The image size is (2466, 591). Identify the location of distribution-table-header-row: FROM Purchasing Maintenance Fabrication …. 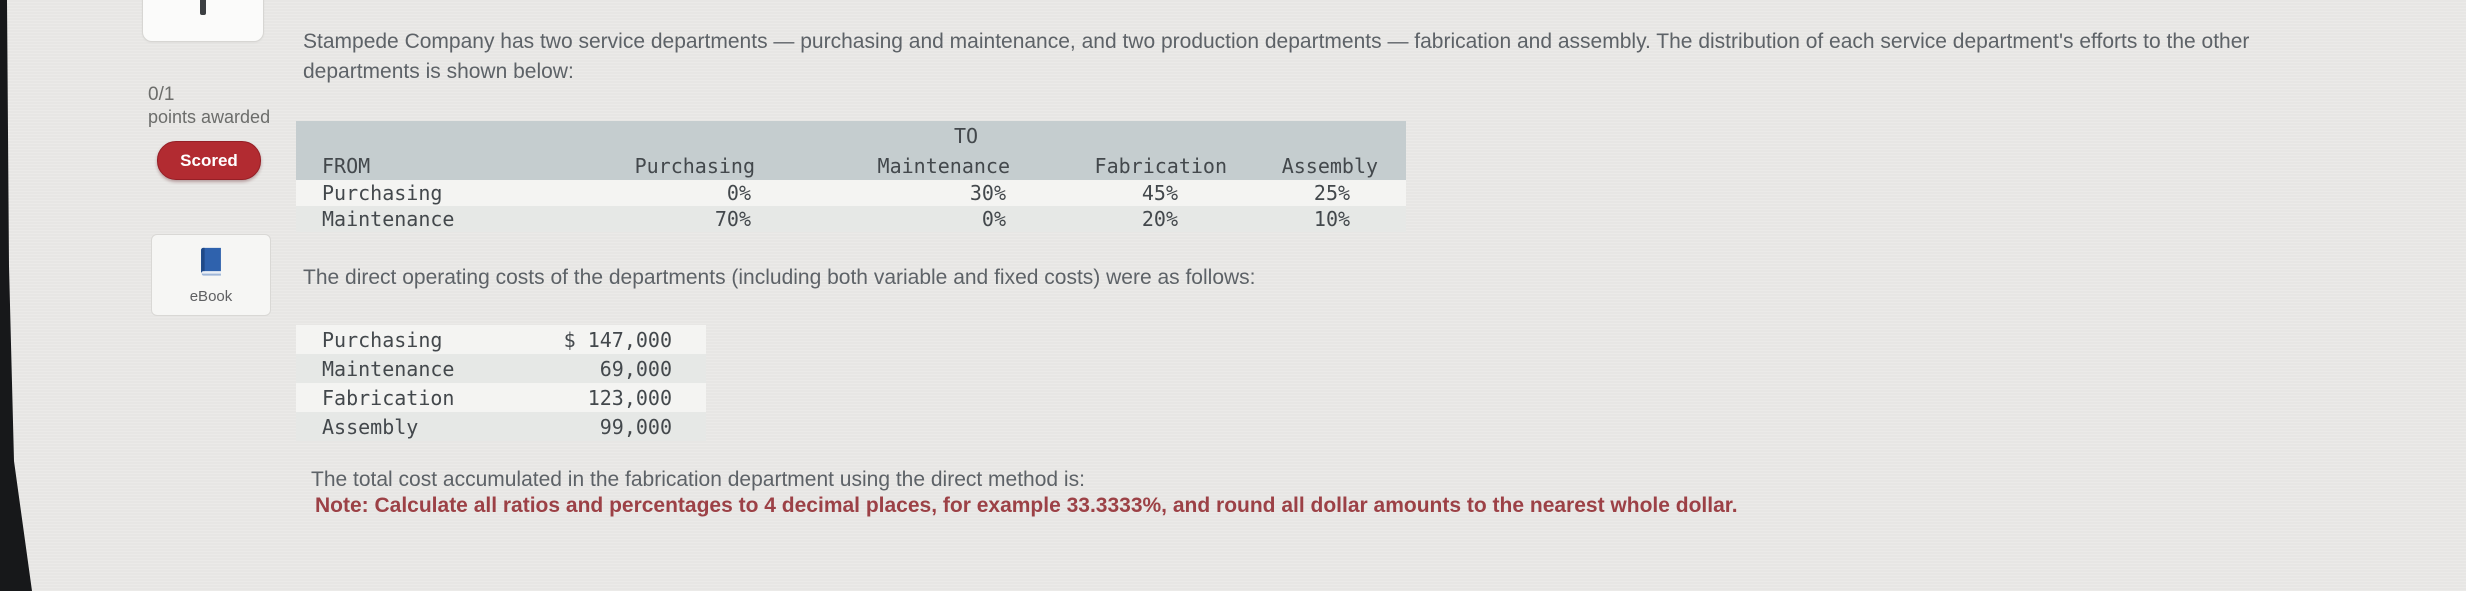
(851, 165).